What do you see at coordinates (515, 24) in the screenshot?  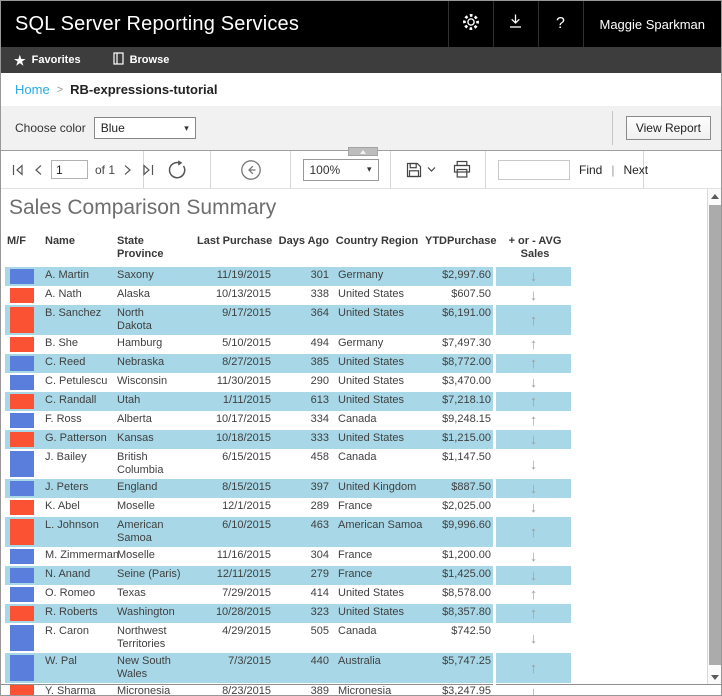 I see `download-button` at bounding box center [515, 24].